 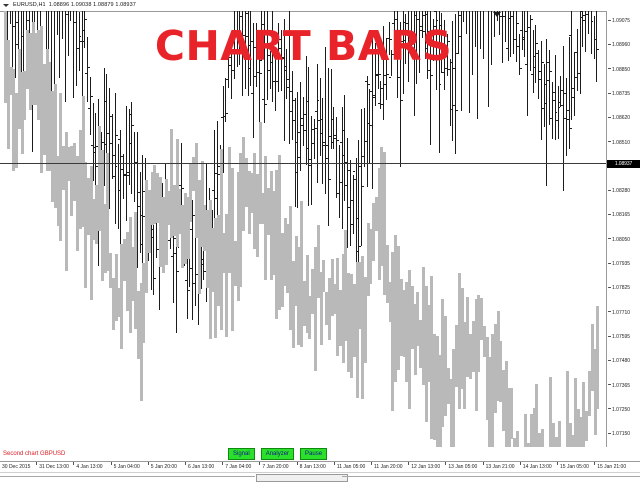 What do you see at coordinates (491, 476) in the screenshot?
I see `scrollbar-track-right` at bounding box center [491, 476].